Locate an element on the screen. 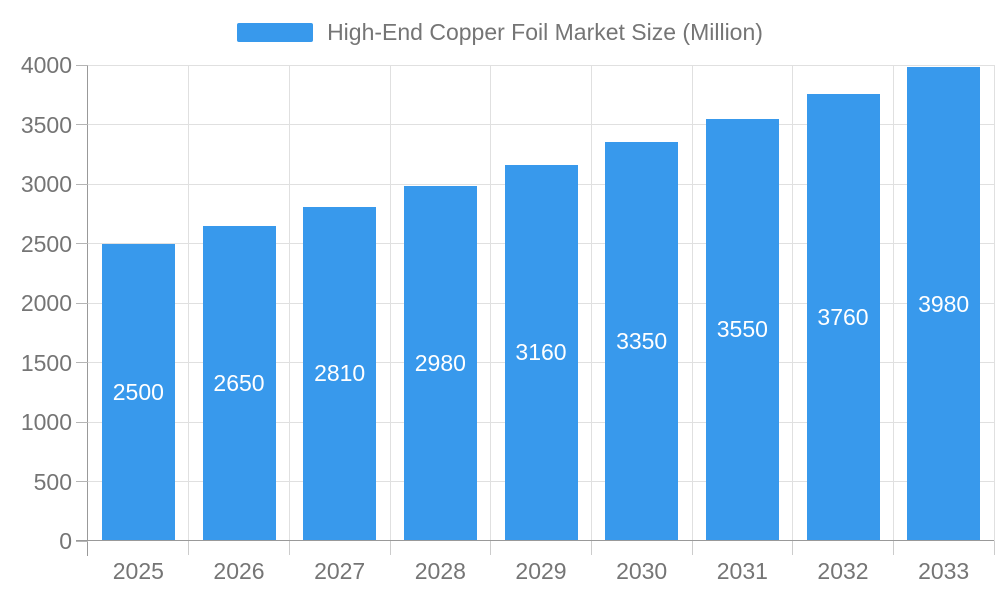 This screenshot has height=600, width=1000. y-axis-line is located at coordinates (87, 310).